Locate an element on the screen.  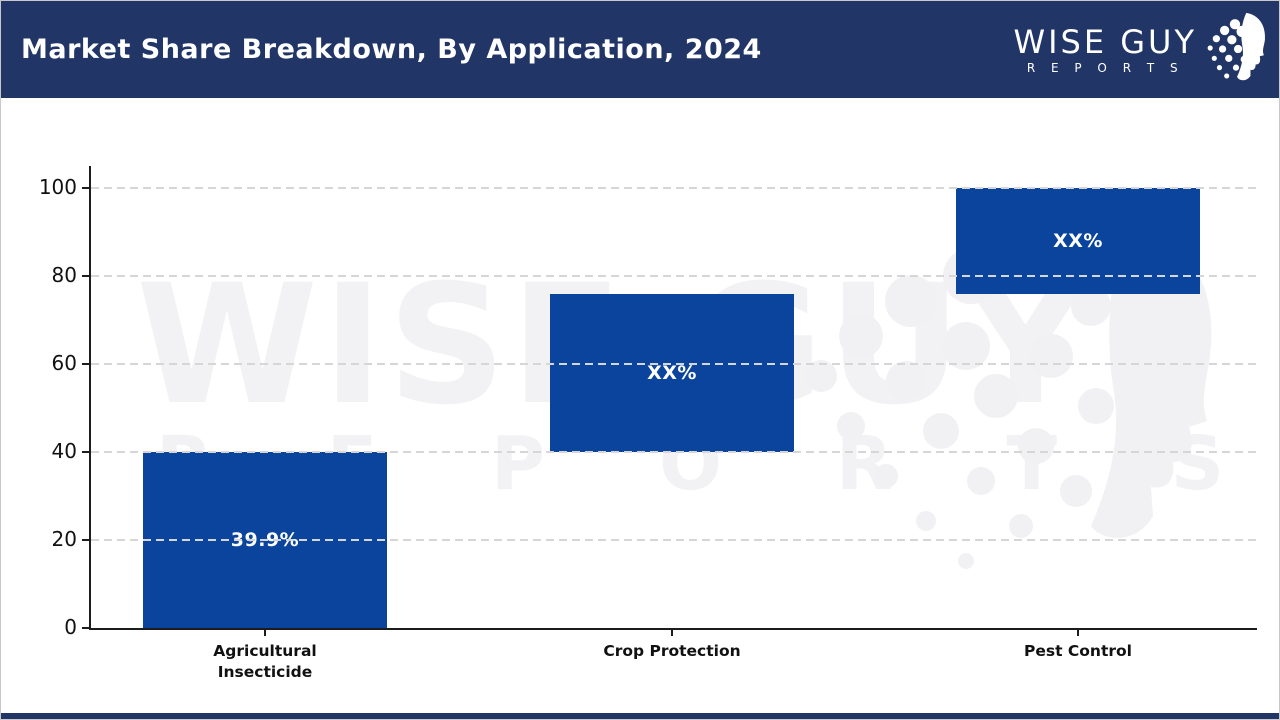
footer-bar is located at coordinates (640, 716).